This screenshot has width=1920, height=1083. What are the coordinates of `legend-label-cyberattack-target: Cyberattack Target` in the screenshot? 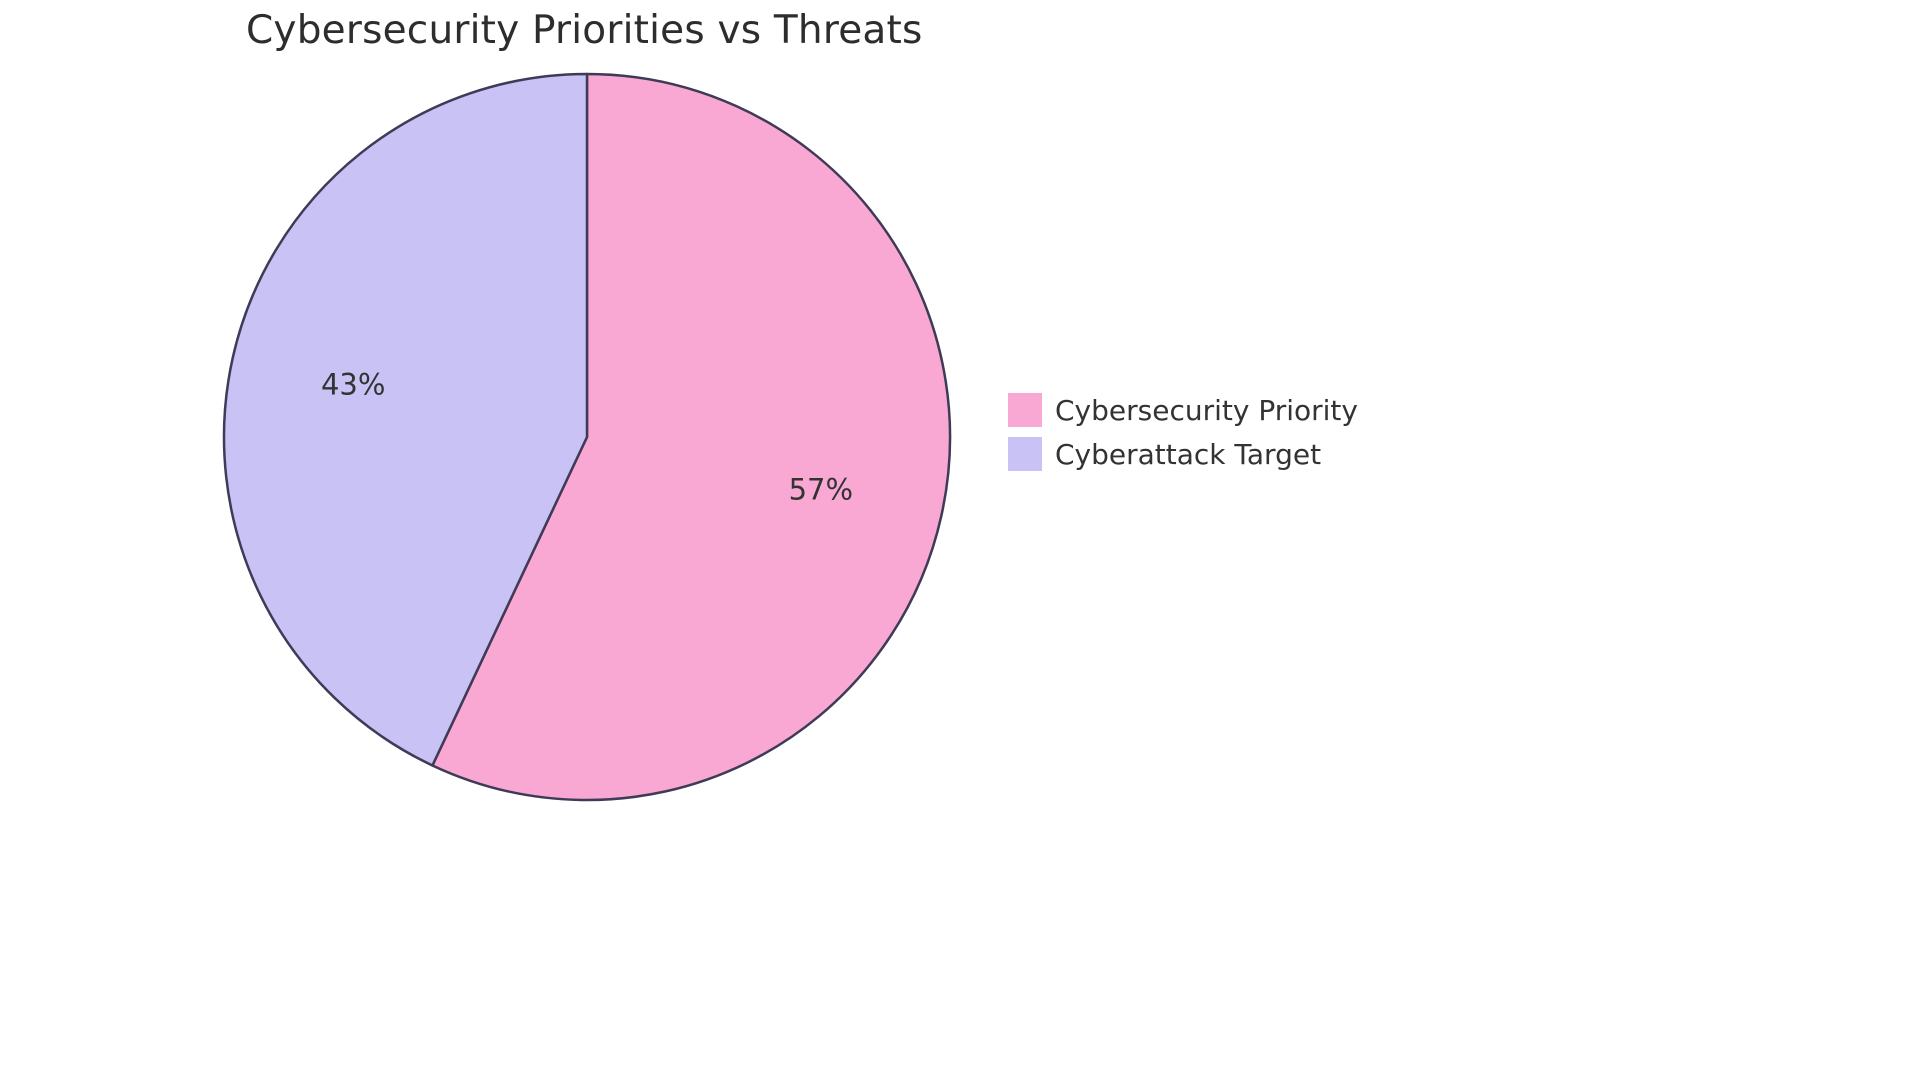 It's located at (1188, 454).